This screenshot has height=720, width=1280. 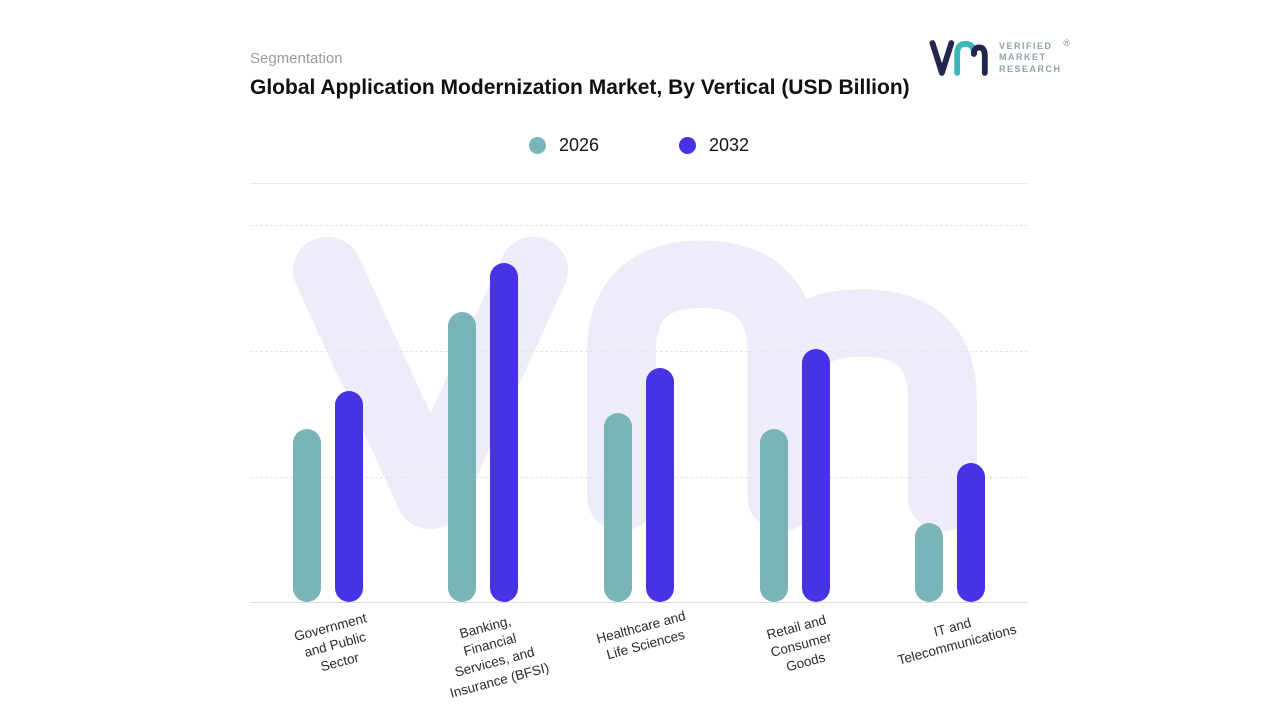 What do you see at coordinates (639, 145) in the screenshot?
I see `chart-legend: 2026 2032` at bounding box center [639, 145].